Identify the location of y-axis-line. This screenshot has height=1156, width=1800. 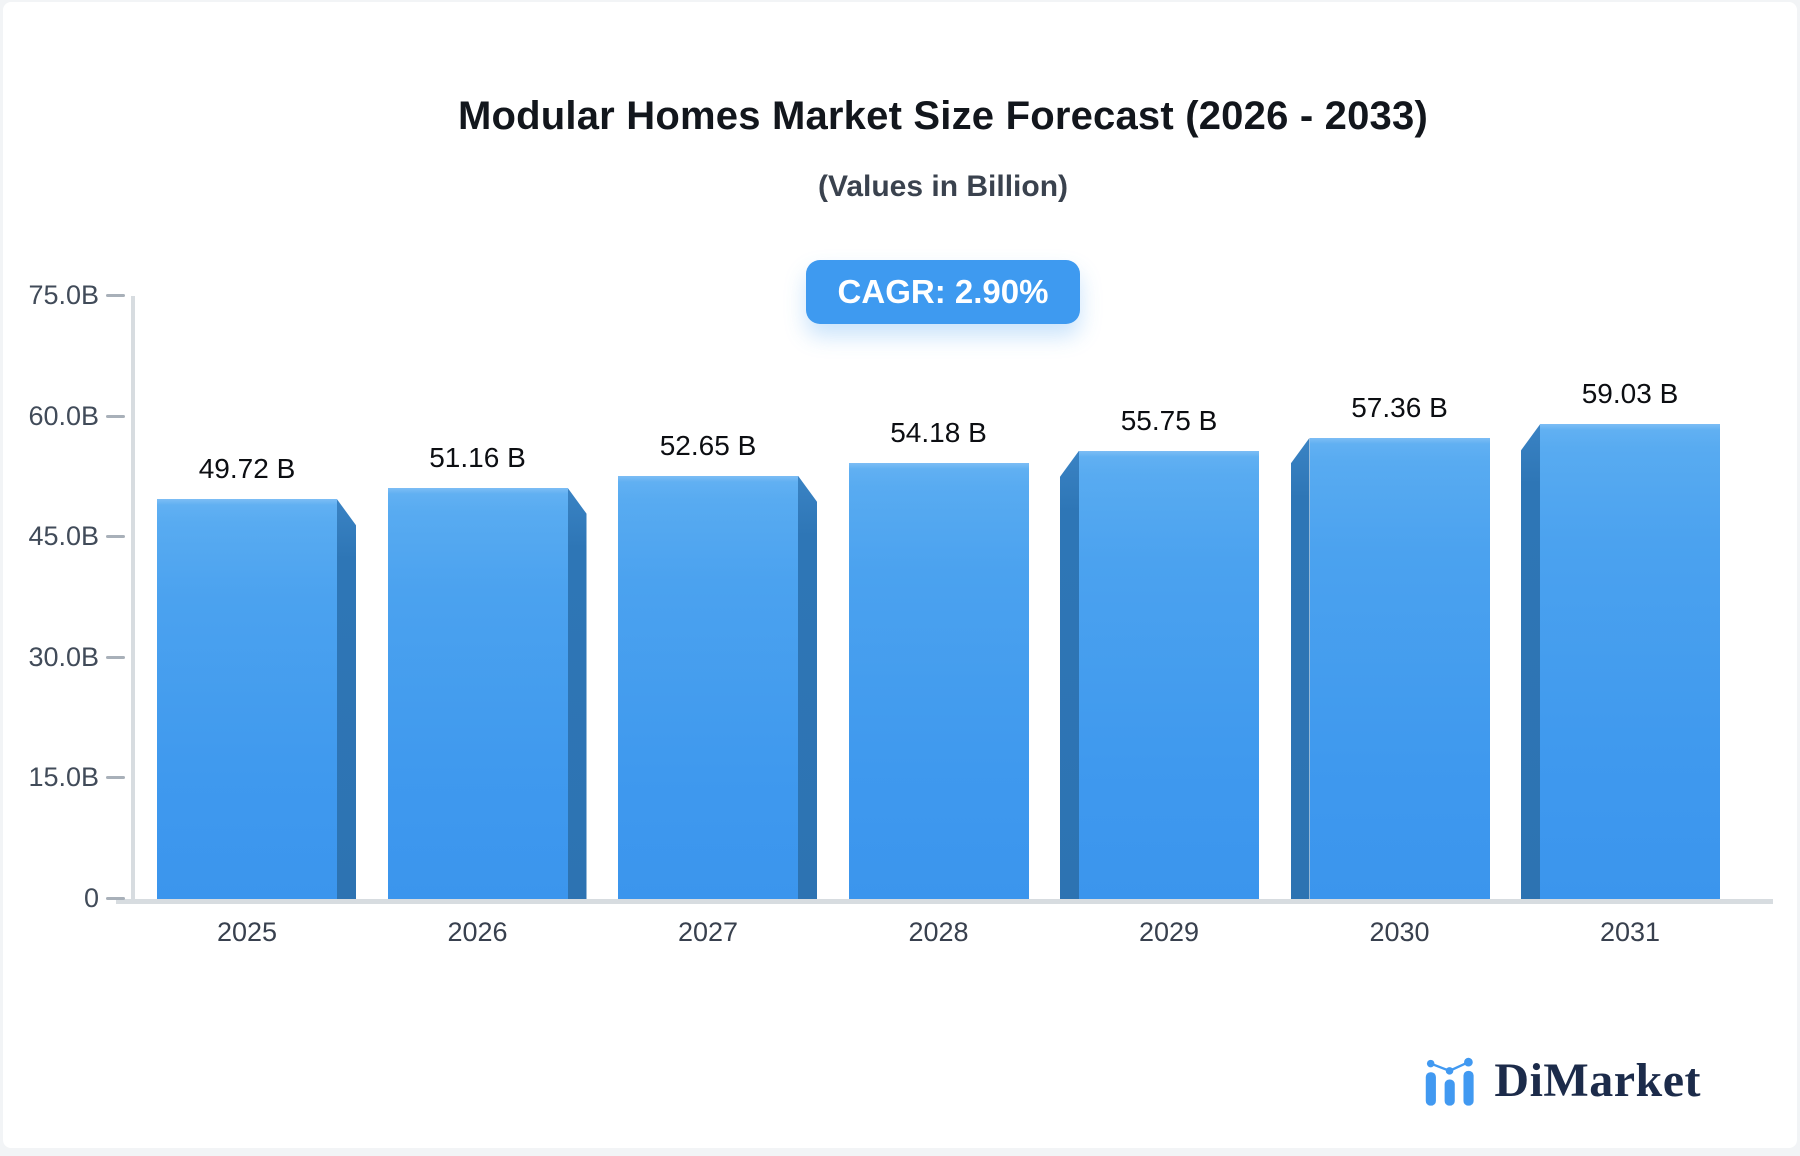
(133, 600).